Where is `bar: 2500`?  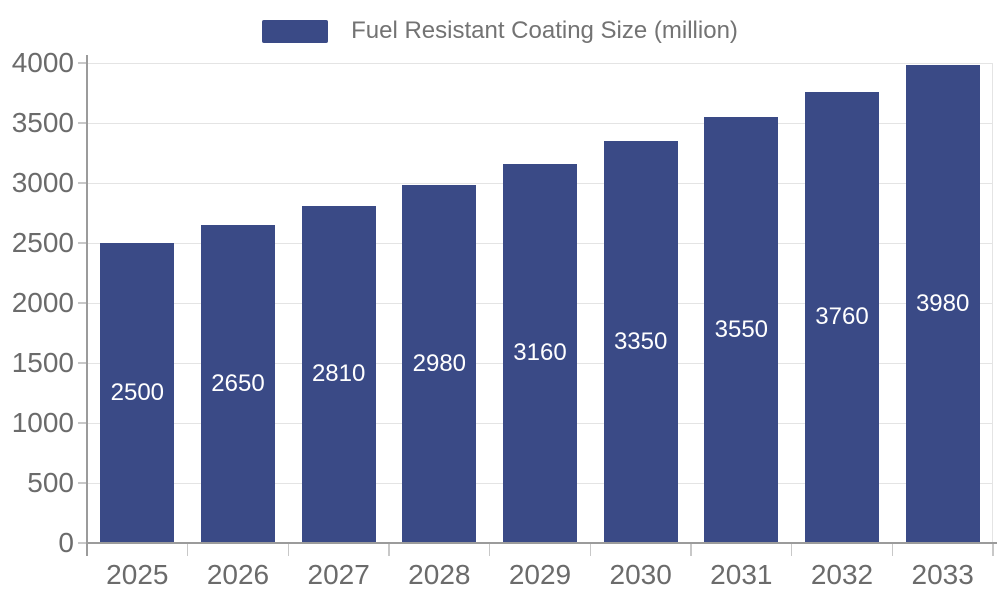 bar: 2500 is located at coordinates (137, 393).